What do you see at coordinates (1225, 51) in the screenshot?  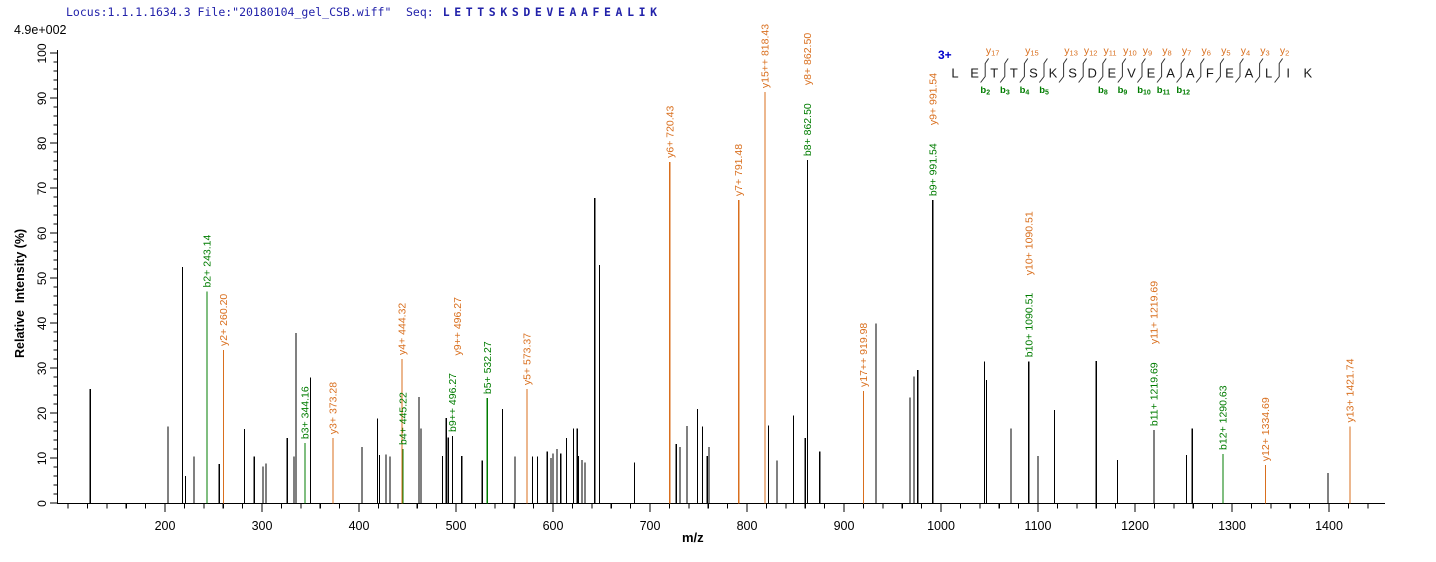 I see `y-ion-tag-y5: y5` at bounding box center [1225, 51].